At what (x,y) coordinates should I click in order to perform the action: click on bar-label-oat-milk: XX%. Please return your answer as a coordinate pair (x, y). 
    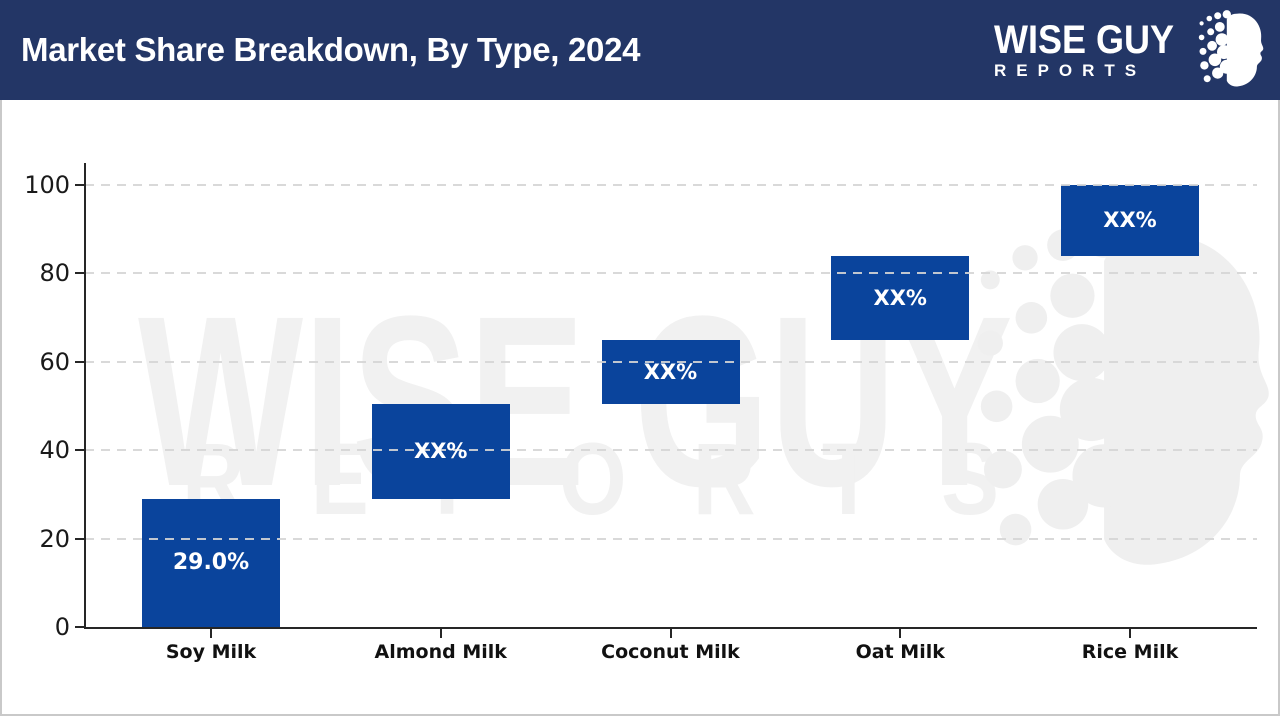
    Looking at the image, I should click on (900, 297).